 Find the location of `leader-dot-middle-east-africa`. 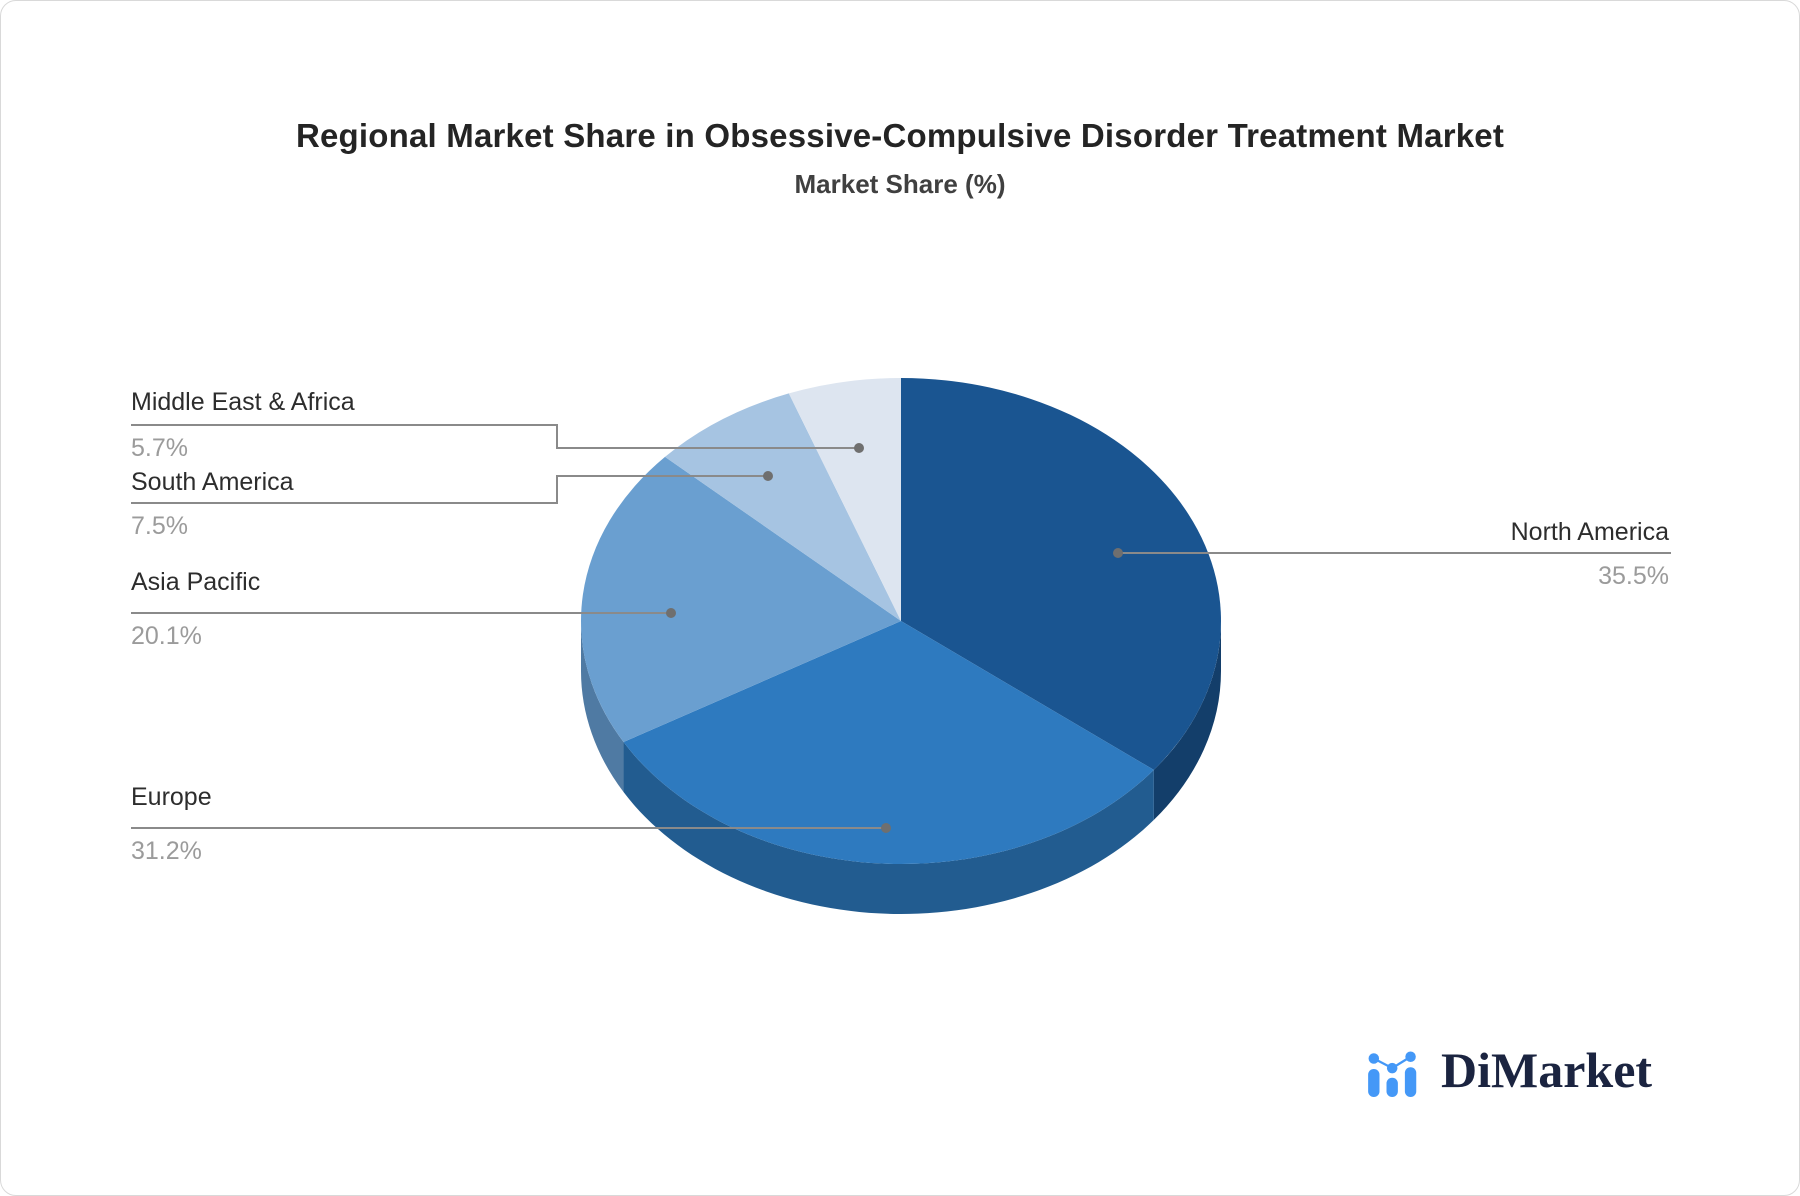

leader-dot-middle-east-africa is located at coordinates (859, 448).